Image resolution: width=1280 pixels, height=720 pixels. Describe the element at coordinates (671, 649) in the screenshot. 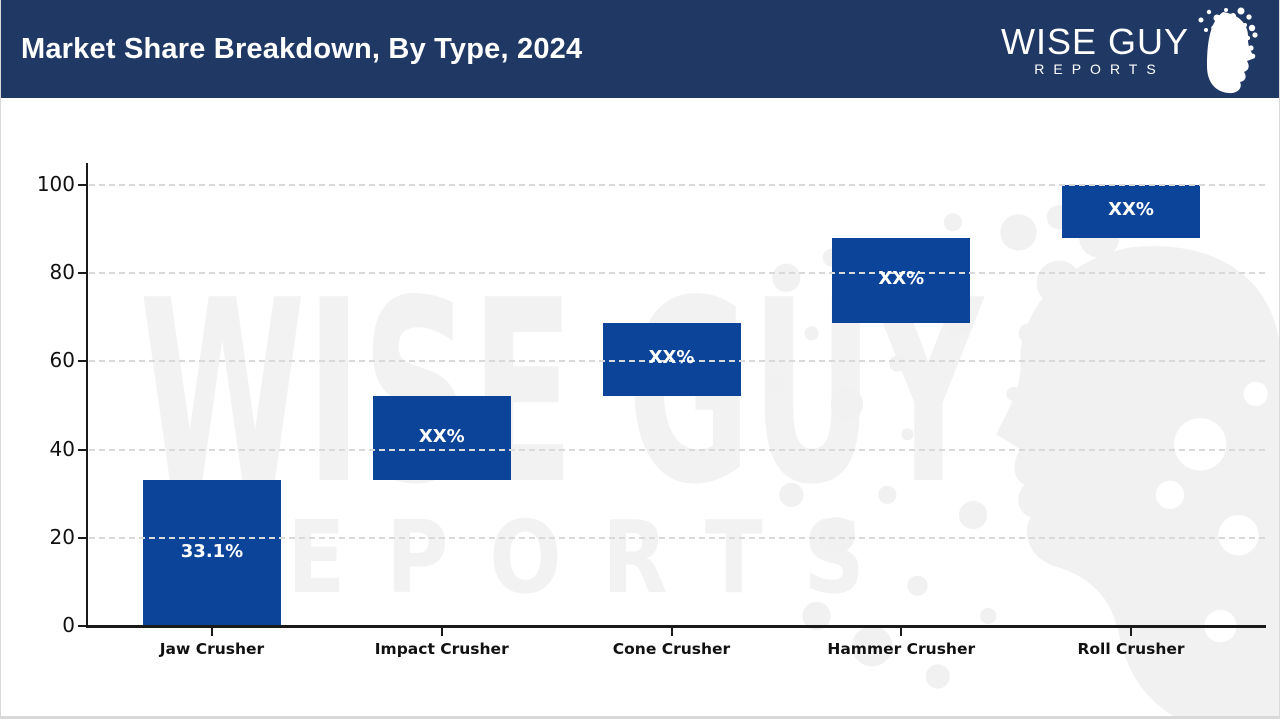

I see `x-axis-category-label: Cone Crusher` at that location.